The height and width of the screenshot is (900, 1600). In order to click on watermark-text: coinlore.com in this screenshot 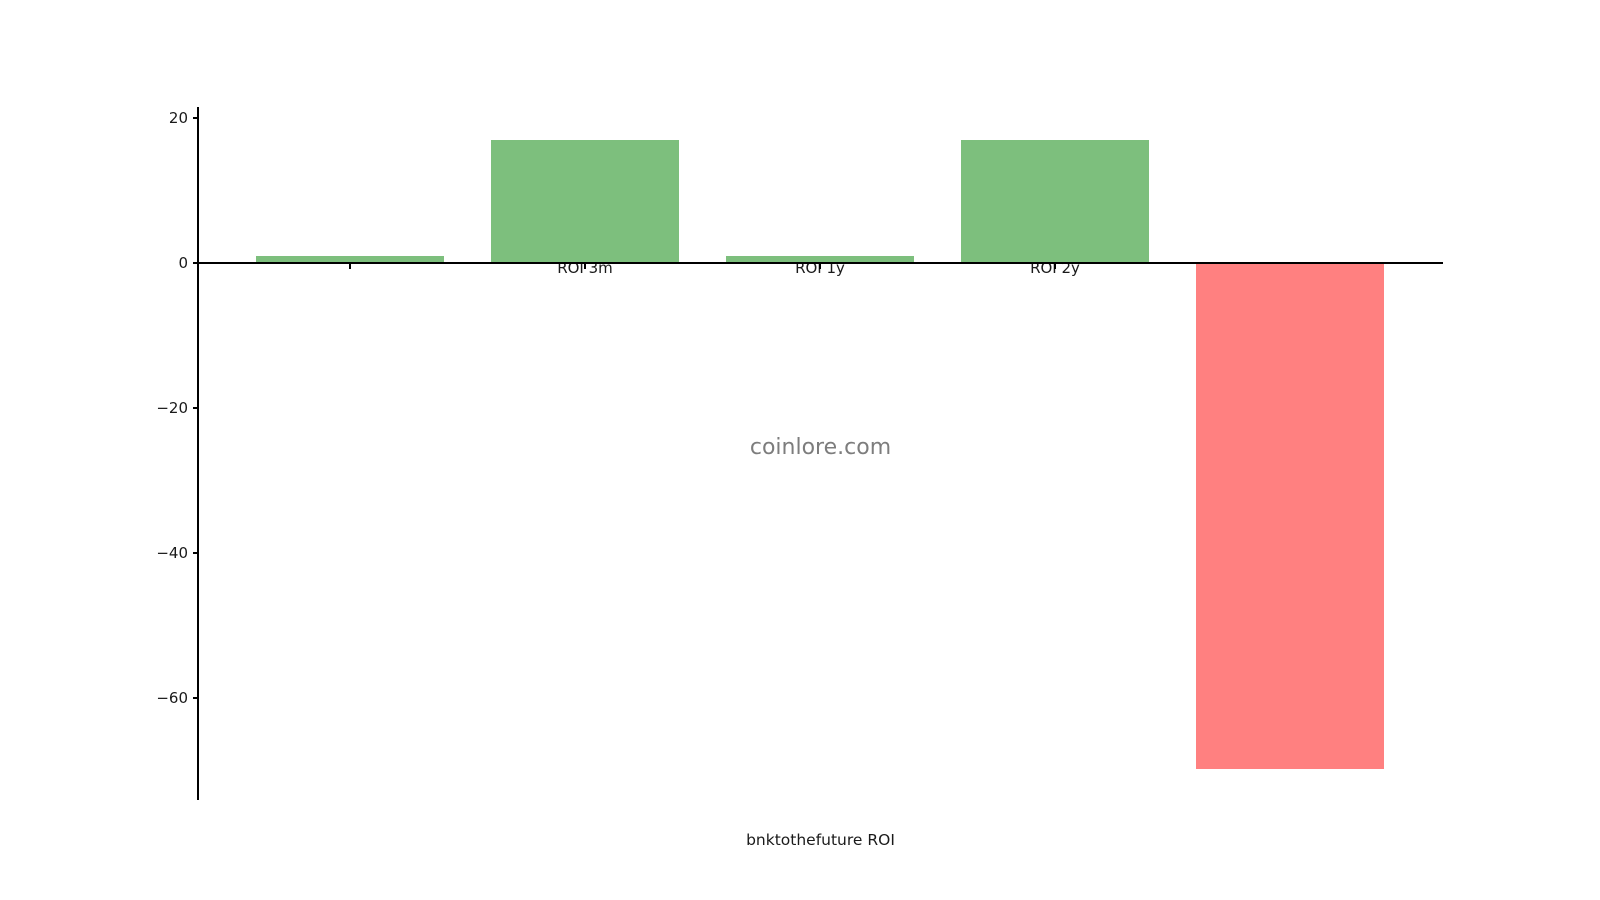, I will do `click(820, 447)`.